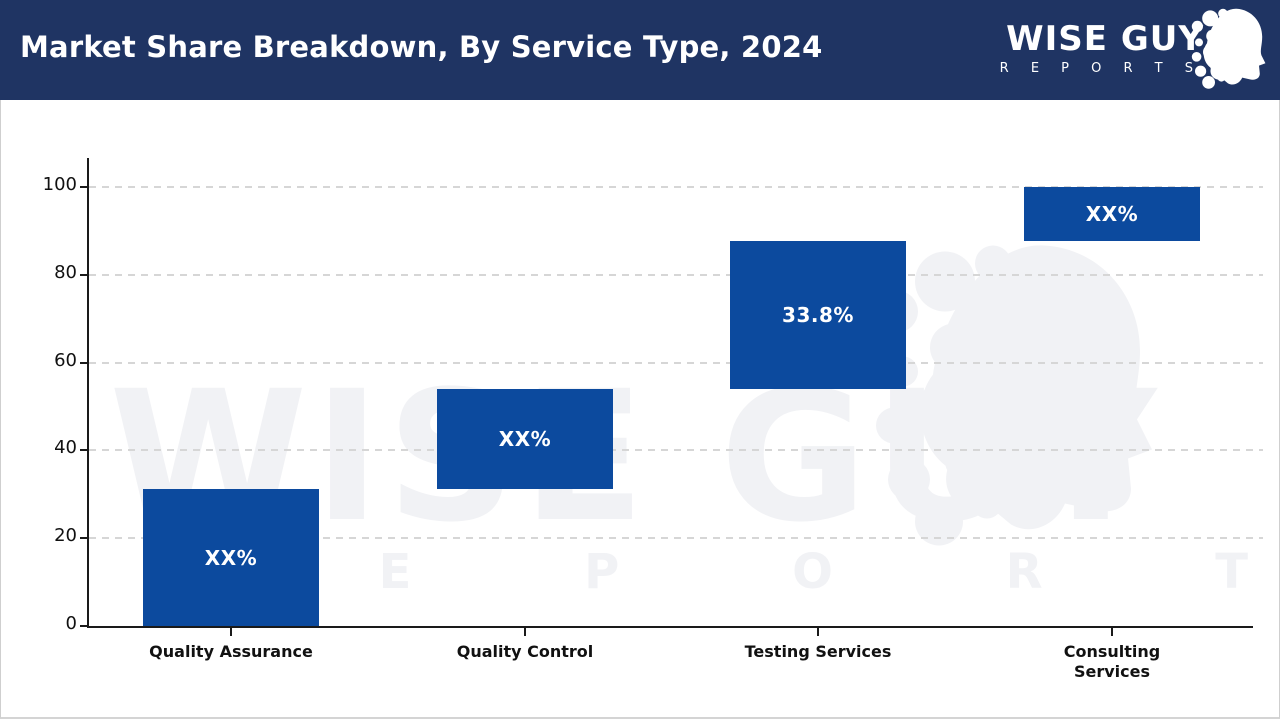  What do you see at coordinates (71, 623) in the screenshot?
I see `y-tick-label: 0` at bounding box center [71, 623].